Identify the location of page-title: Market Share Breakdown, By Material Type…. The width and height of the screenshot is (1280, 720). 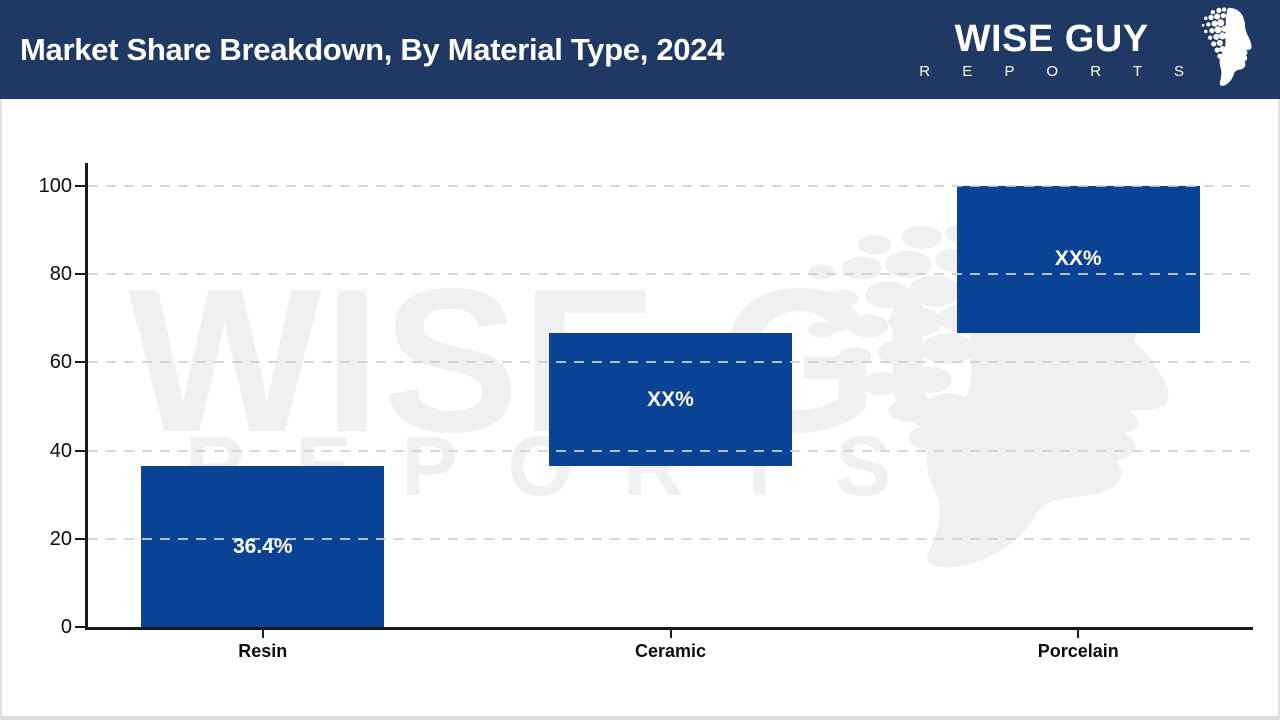
(372, 49).